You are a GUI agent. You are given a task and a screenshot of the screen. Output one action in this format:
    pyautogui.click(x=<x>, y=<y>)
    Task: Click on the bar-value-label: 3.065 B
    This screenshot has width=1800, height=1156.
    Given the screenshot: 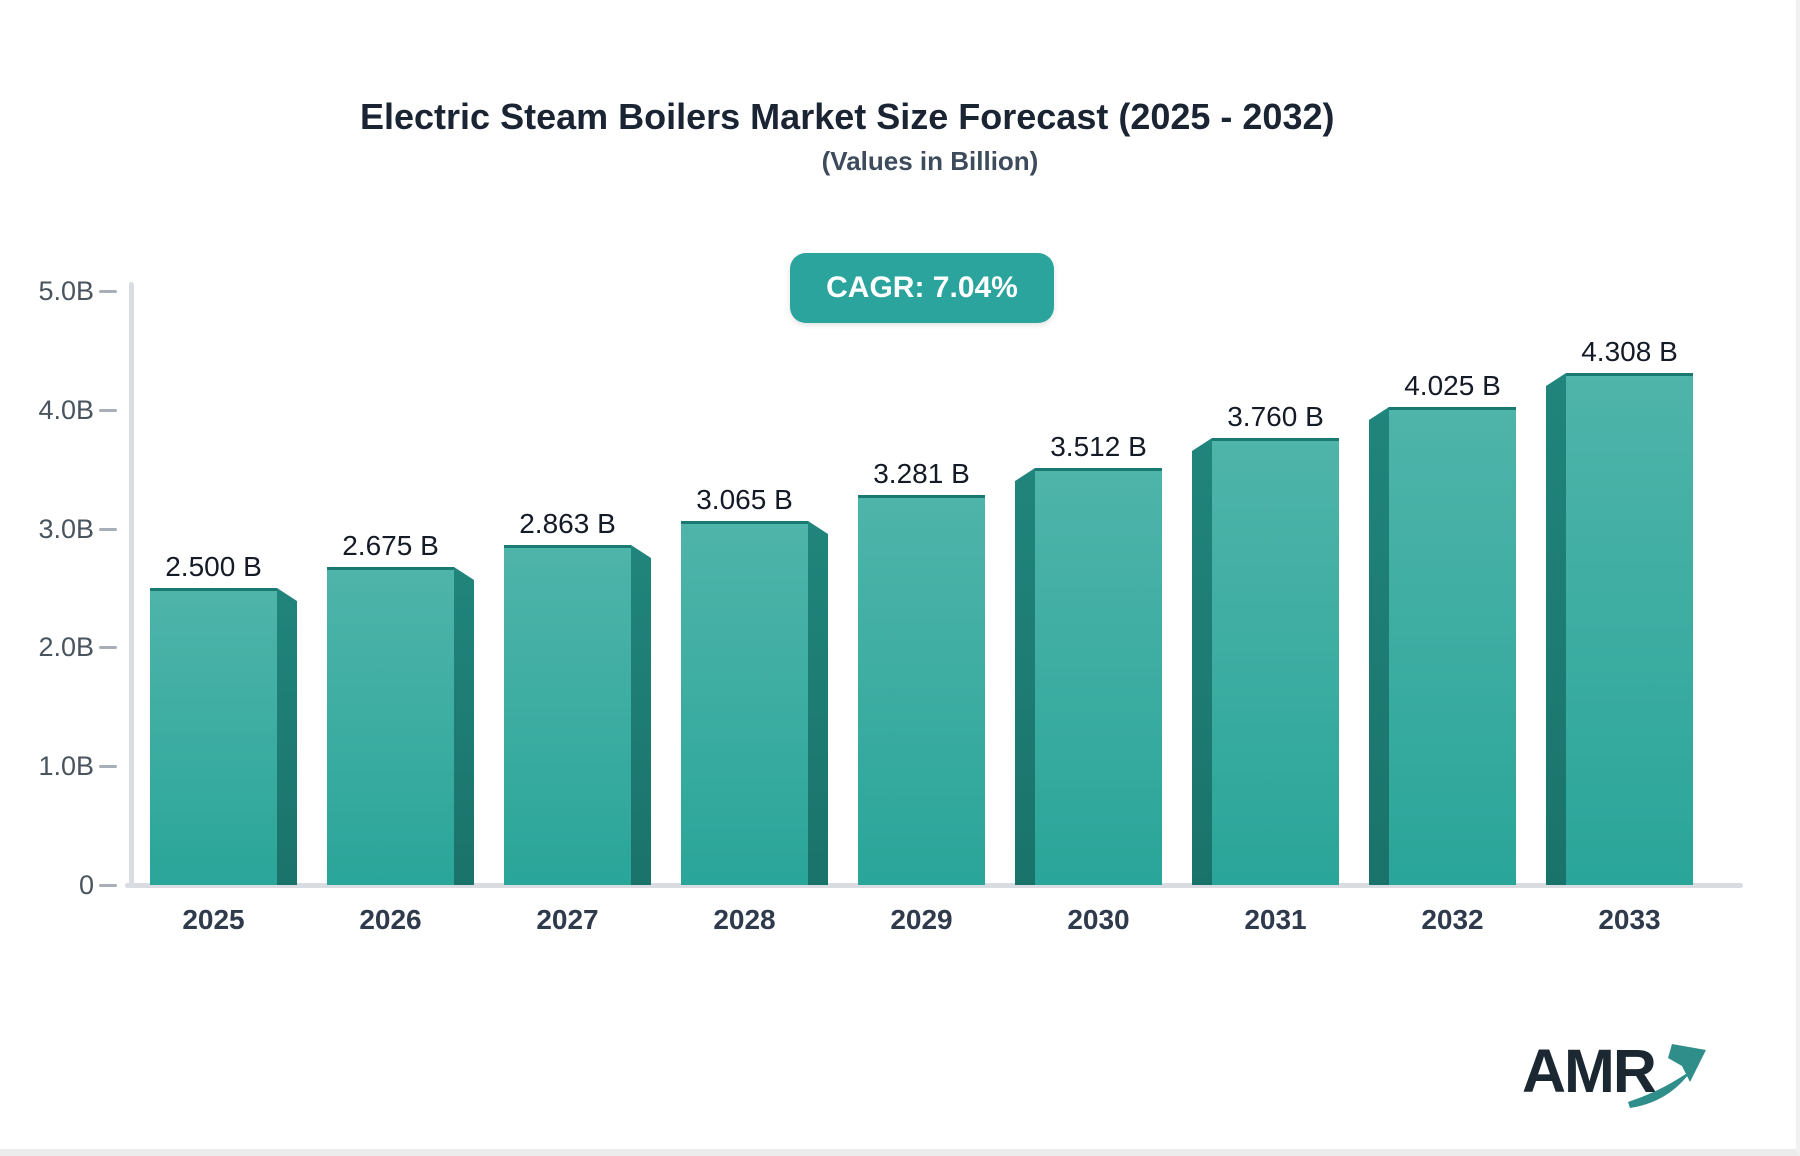 What is the action you would take?
    pyautogui.click(x=744, y=499)
    